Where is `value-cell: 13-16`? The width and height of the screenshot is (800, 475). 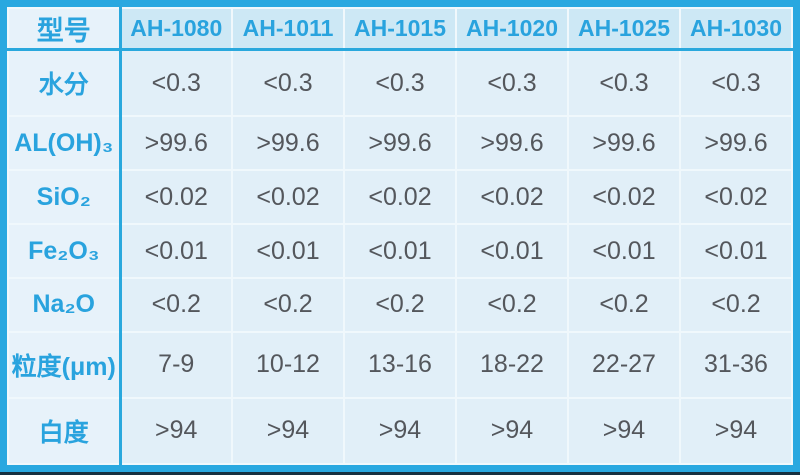
value-cell: 13-16 is located at coordinates (400, 364).